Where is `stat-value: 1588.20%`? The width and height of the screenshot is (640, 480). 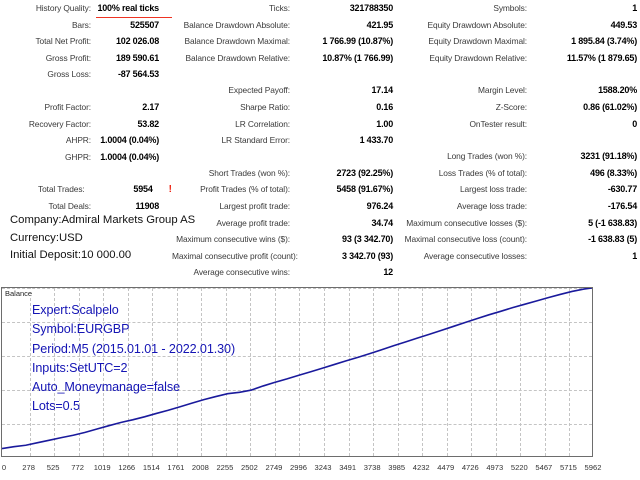 stat-value: 1588.20% is located at coordinates (617, 90).